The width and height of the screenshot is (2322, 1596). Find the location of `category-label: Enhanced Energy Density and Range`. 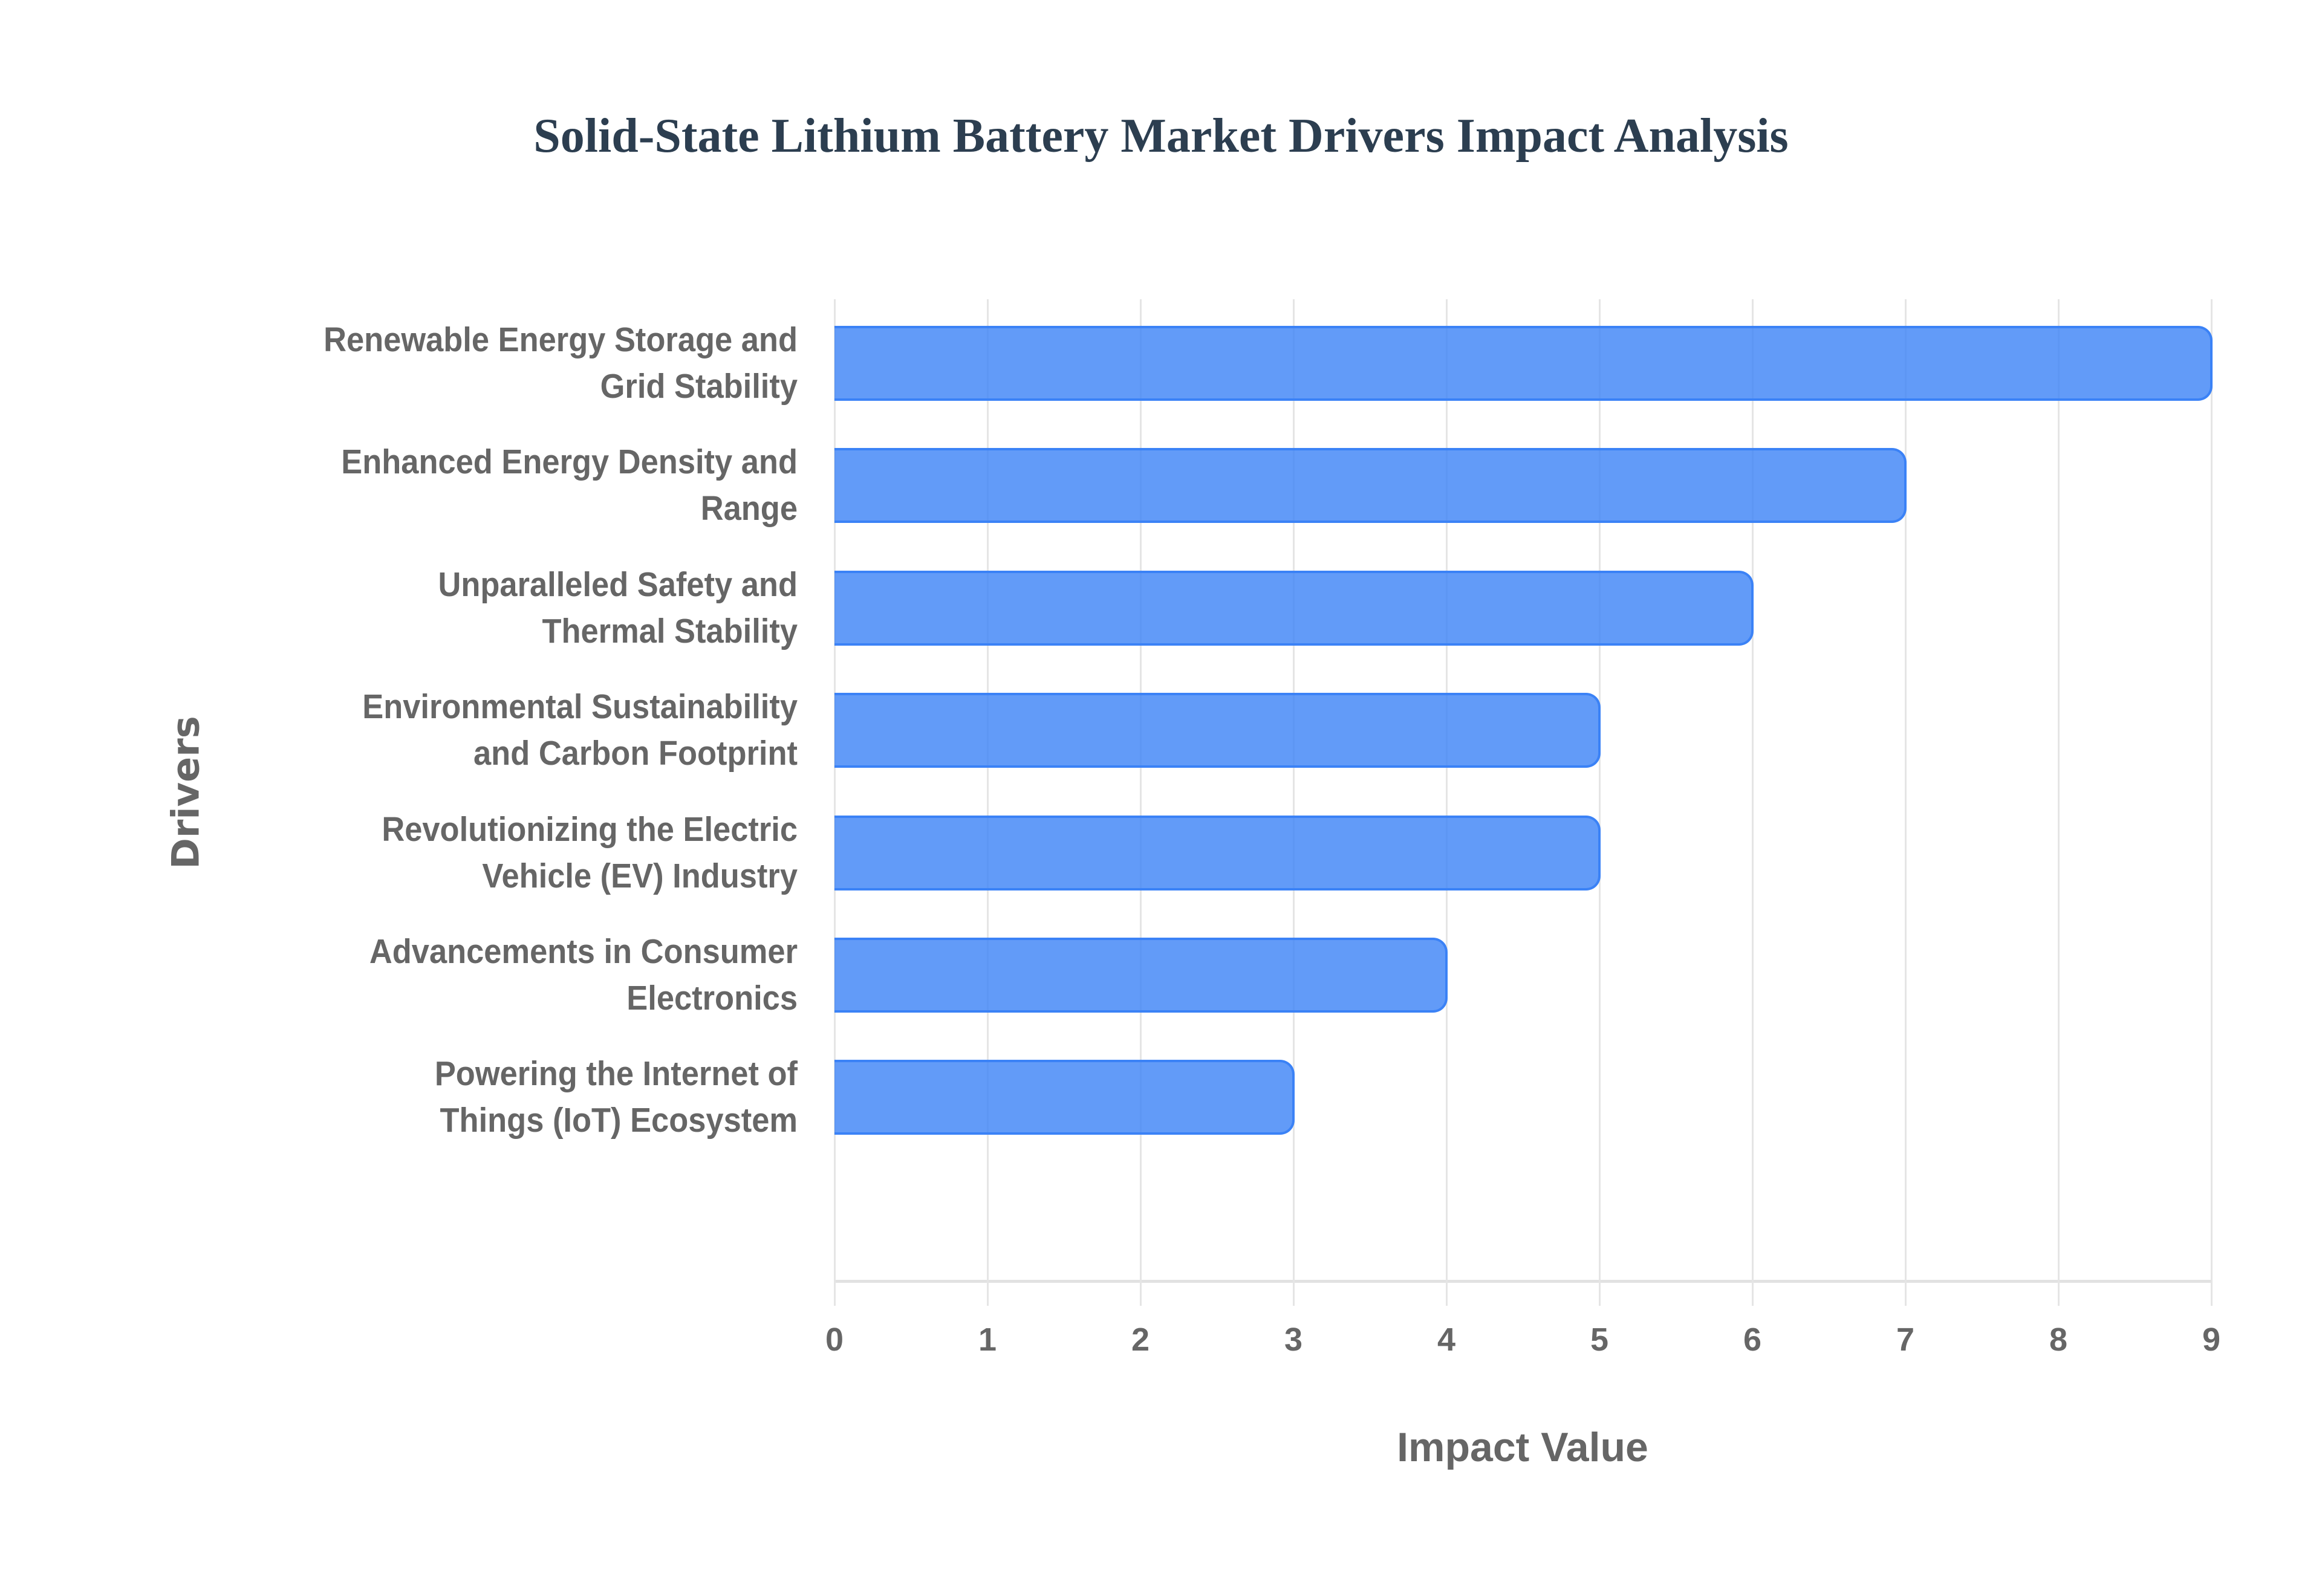

category-label: Enhanced Energy Density and Range is located at coordinates (519, 485).